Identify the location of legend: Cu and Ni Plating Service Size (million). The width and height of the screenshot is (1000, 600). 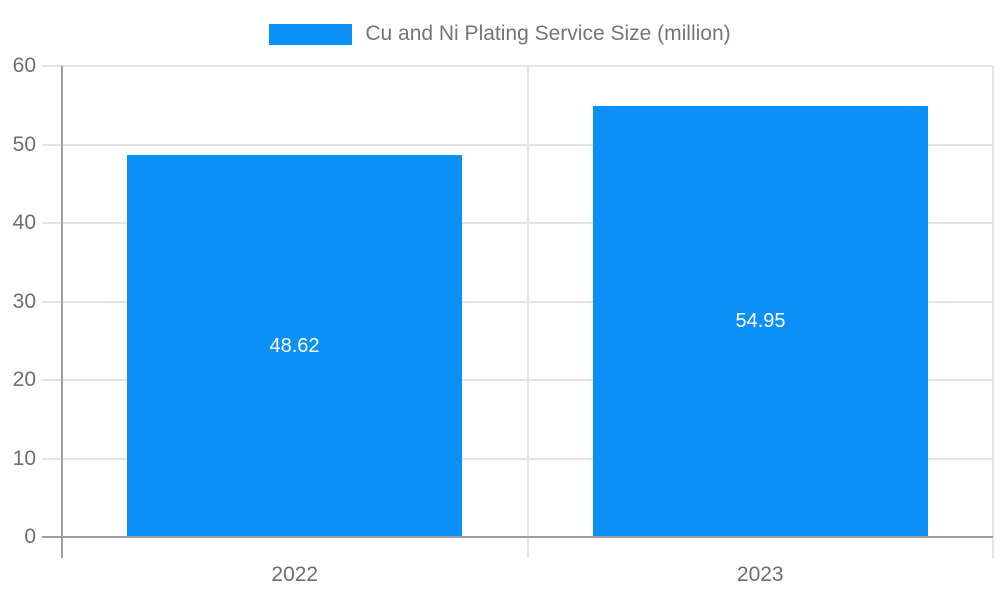
(500, 34).